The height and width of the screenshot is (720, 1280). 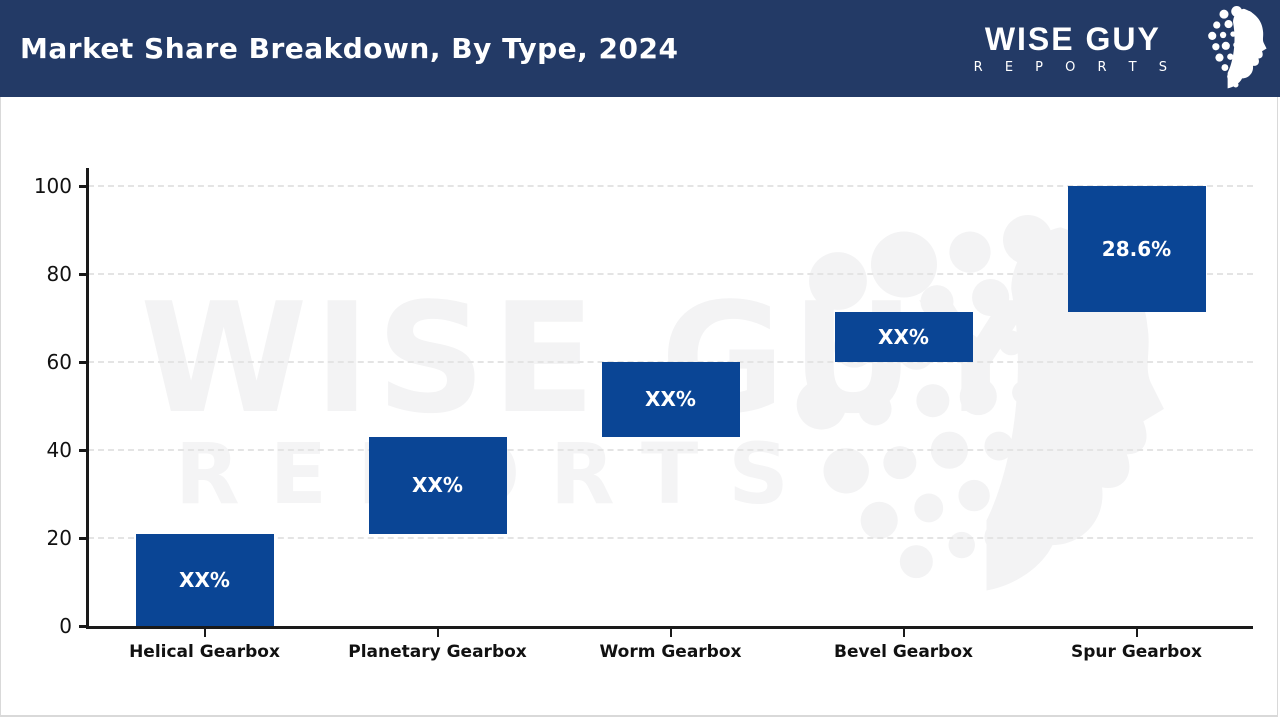 I want to click on page-title: Market Share Breakdown, By Type, 2024, so click(x=349, y=48).